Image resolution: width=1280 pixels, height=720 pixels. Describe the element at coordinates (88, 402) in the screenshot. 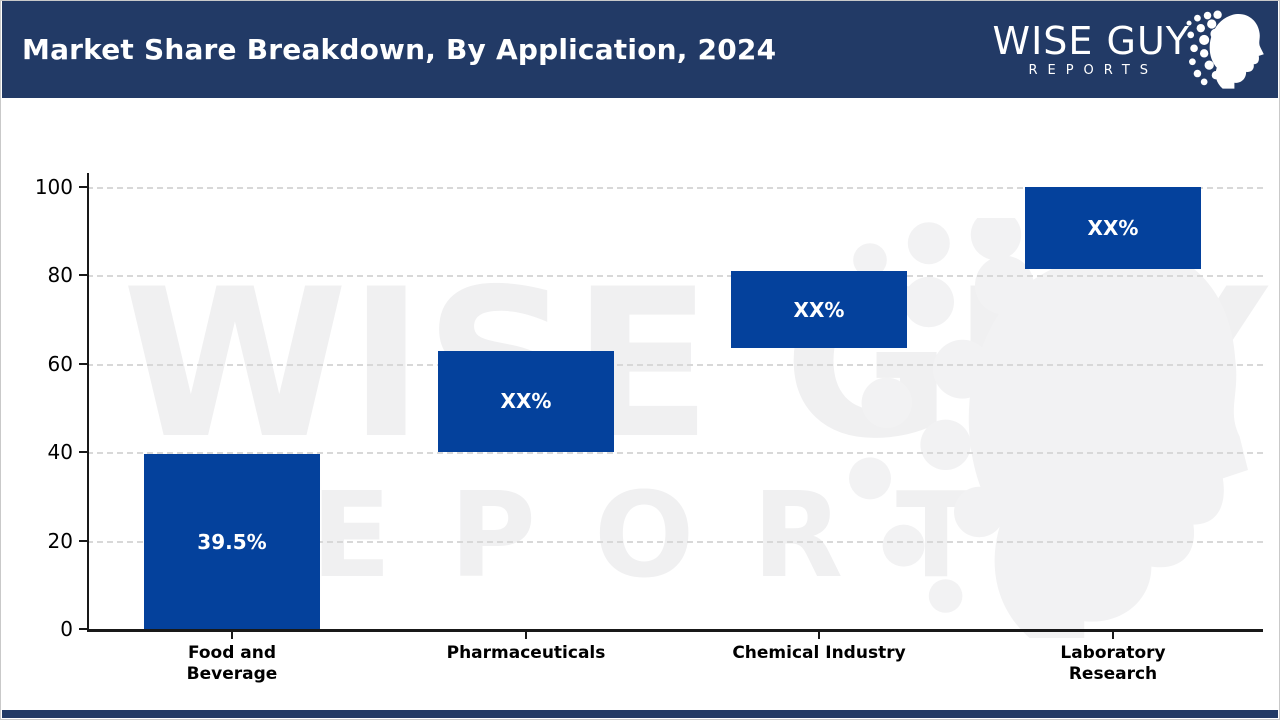

I see `y-axis` at that location.